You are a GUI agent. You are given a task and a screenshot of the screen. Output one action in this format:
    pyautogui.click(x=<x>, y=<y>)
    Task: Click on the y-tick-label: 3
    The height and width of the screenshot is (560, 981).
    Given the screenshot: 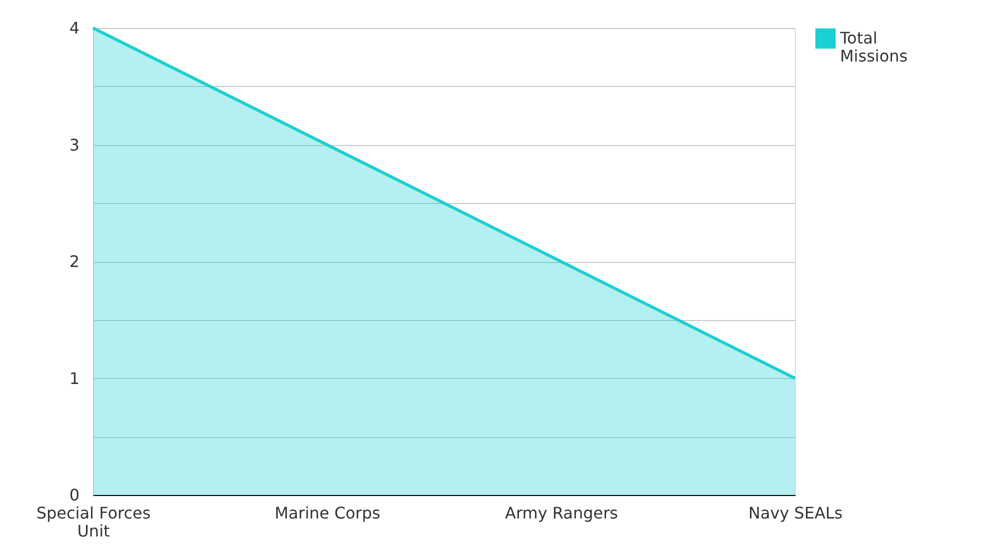 What is the action you would take?
    pyautogui.click(x=74, y=144)
    